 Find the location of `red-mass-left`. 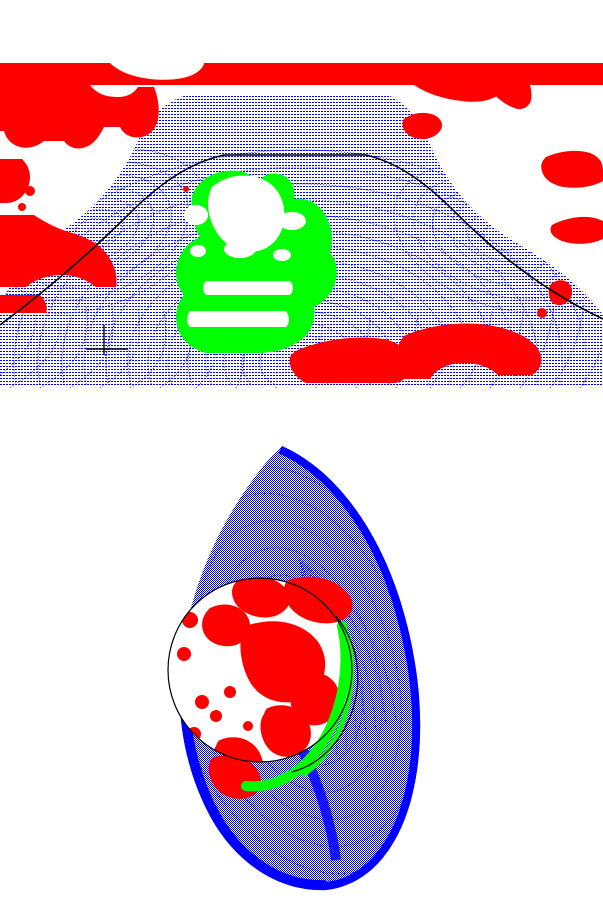

red-mass-left is located at coordinates (100, 198).